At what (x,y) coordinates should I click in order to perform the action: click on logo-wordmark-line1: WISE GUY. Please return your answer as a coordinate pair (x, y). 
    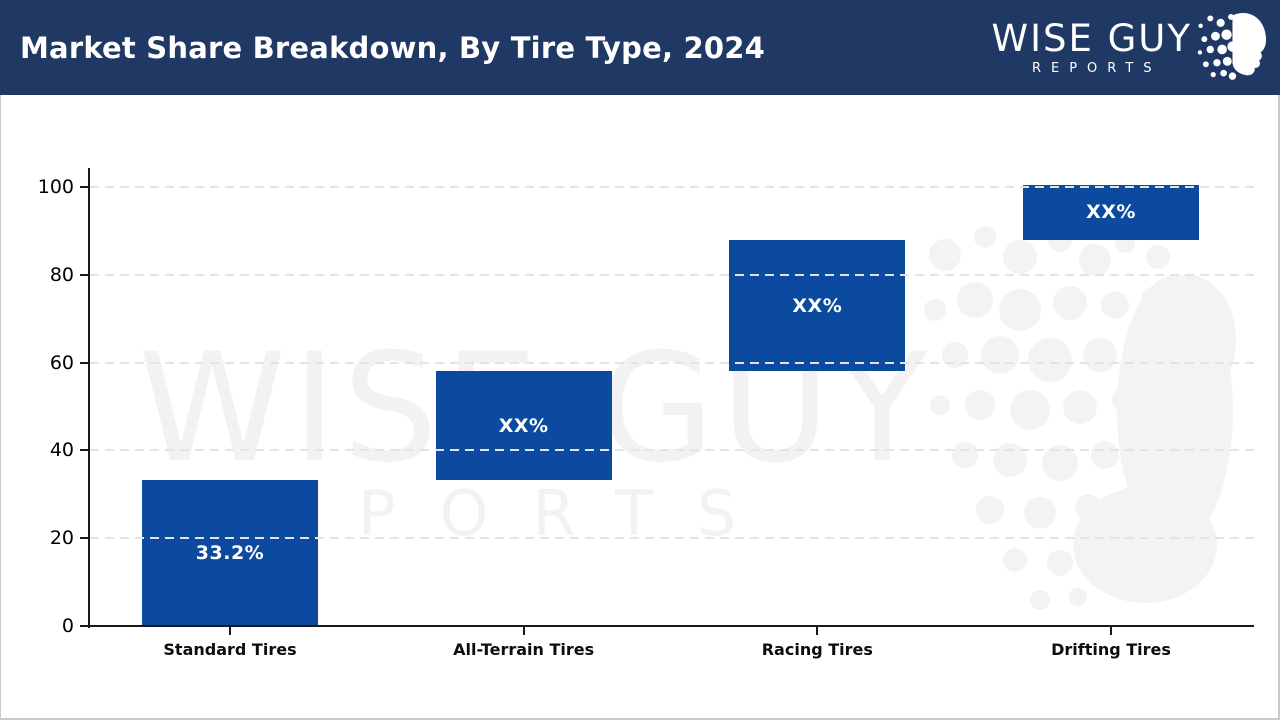
    Looking at the image, I should click on (1091, 38).